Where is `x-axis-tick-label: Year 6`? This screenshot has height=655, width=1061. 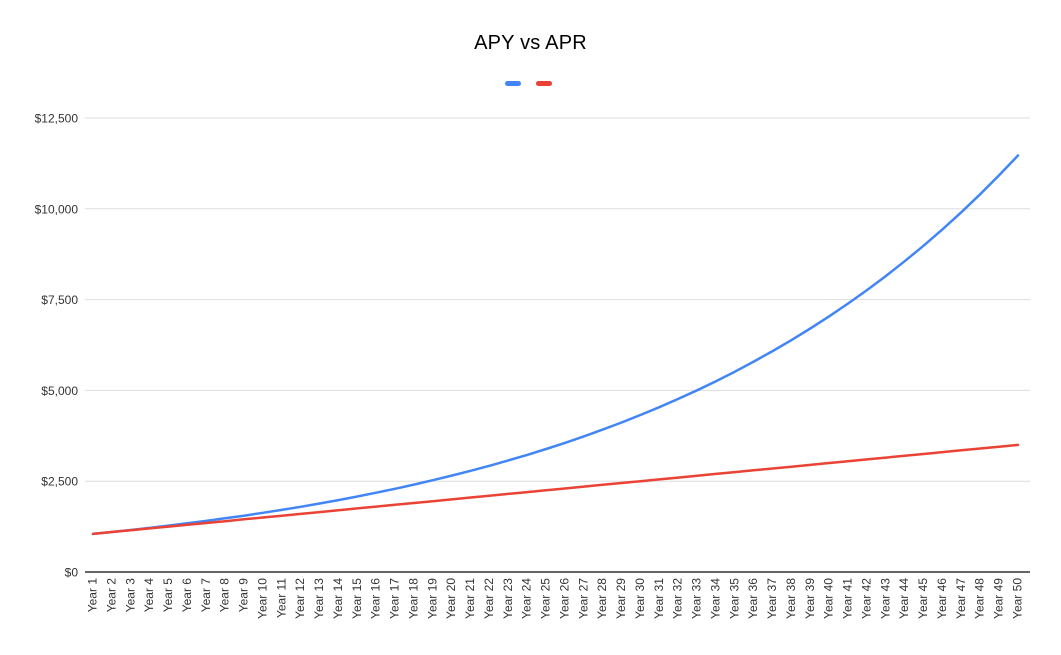
x-axis-tick-label: Year 6 is located at coordinates (187, 595).